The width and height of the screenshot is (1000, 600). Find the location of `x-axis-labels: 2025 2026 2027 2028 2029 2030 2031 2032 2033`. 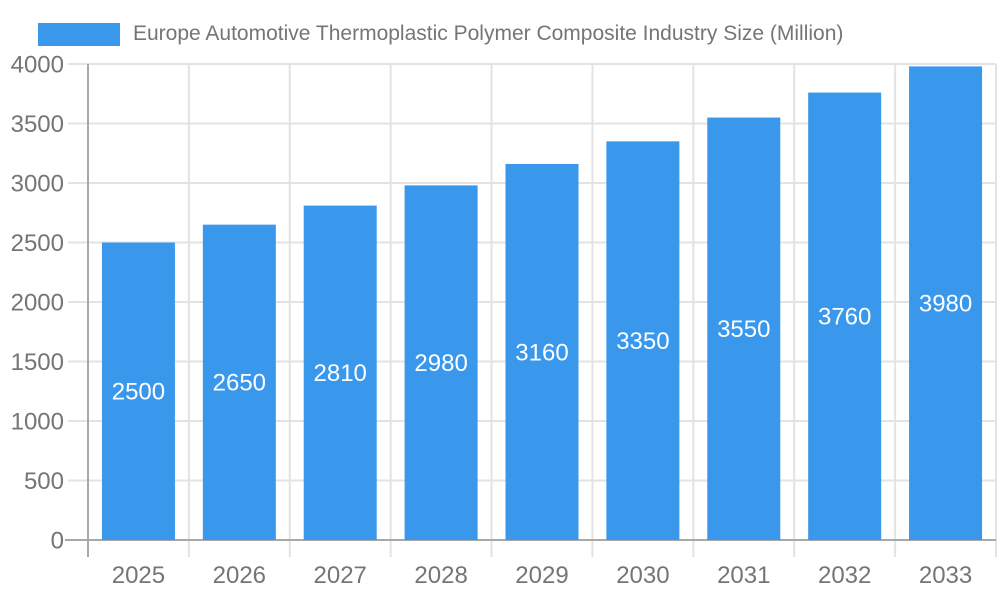

x-axis-labels: 2025 2026 2027 2028 2029 2030 2031 2032 2033 is located at coordinates (542, 575).